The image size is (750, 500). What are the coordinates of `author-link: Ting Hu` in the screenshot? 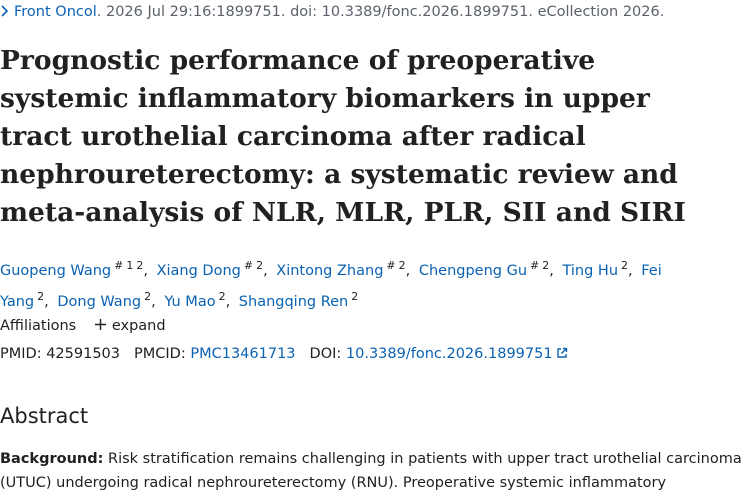 It's located at (590, 270).